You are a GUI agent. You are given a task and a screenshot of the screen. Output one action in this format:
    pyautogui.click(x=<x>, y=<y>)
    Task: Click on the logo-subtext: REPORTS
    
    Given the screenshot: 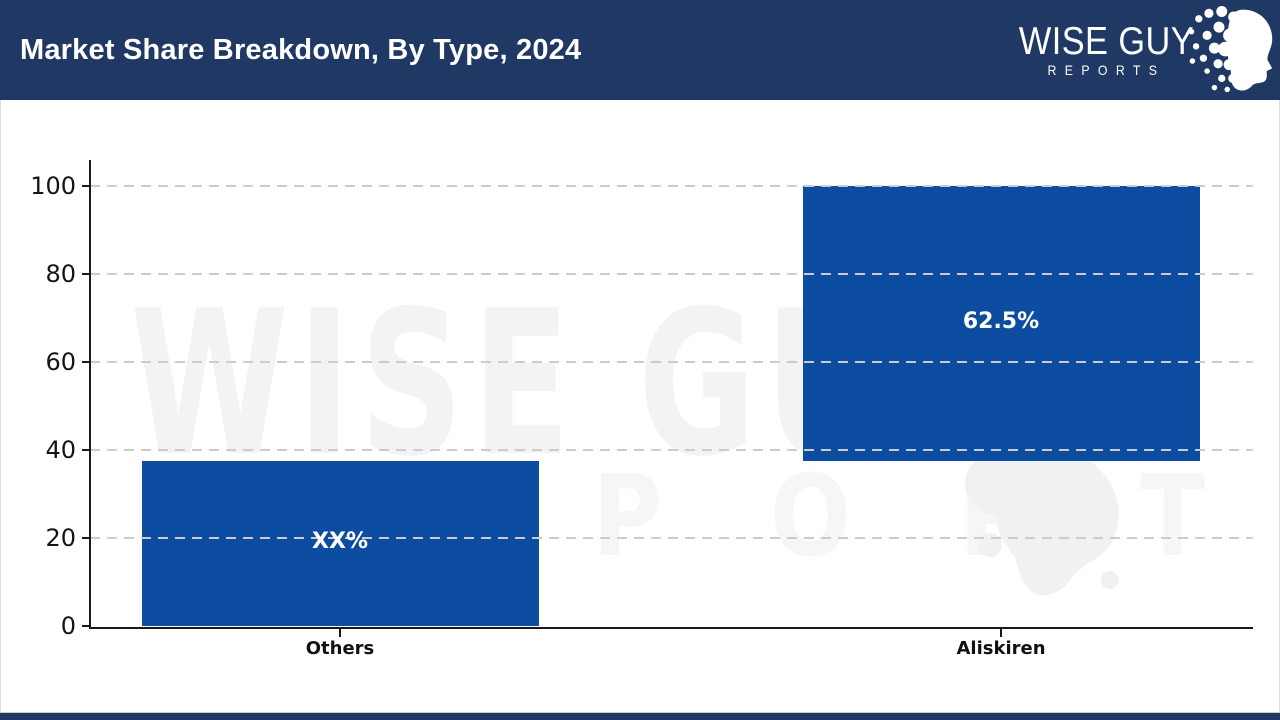 What is the action you would take?
    pyautogui.click(x=1106, y=70)
    